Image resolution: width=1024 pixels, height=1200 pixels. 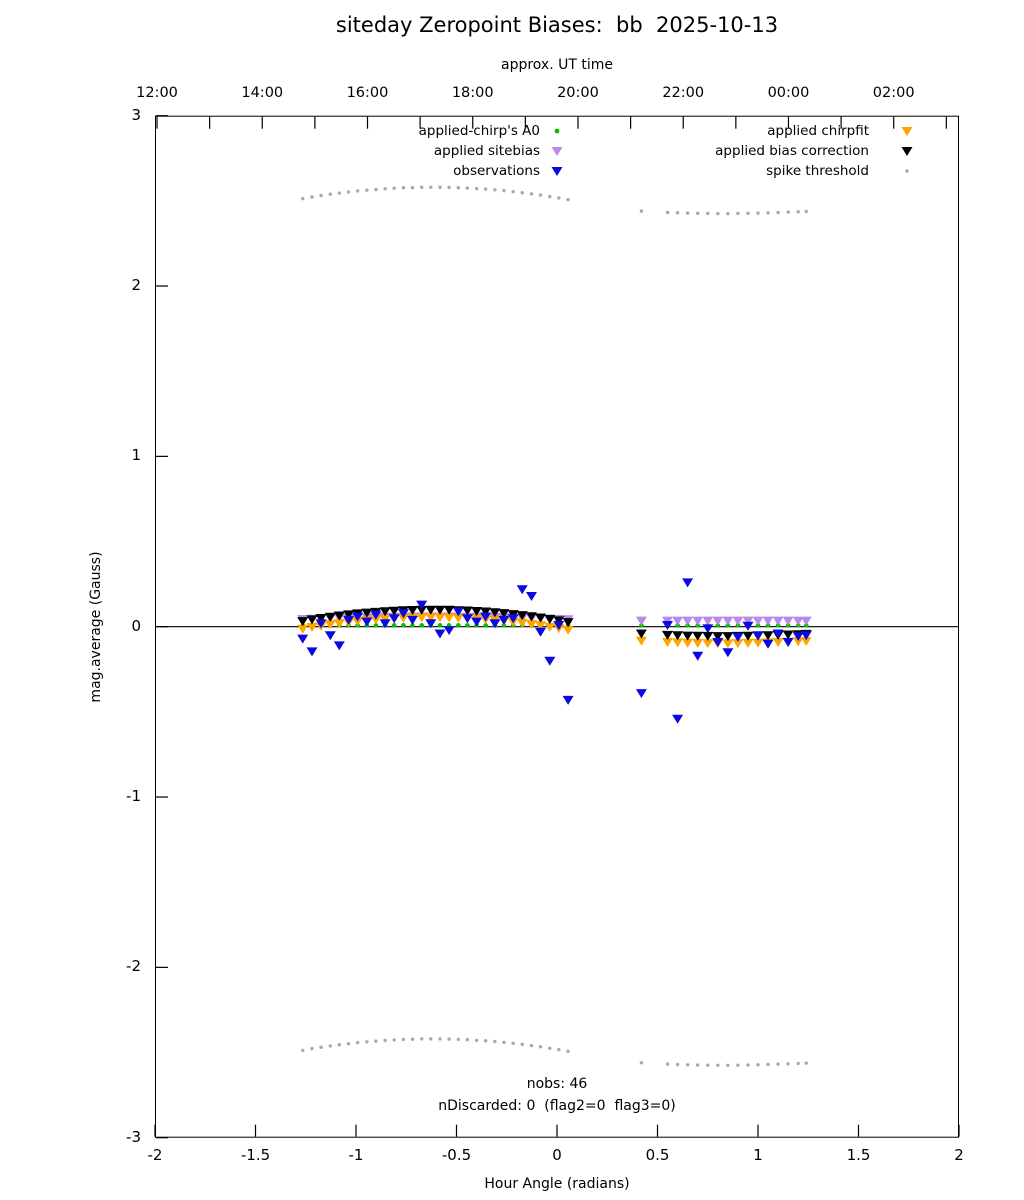 What do you see at coordinates (557, 65) in the screenshot?
I see `top-axis-title: approx. UT time` at bounding box center [557, 65].